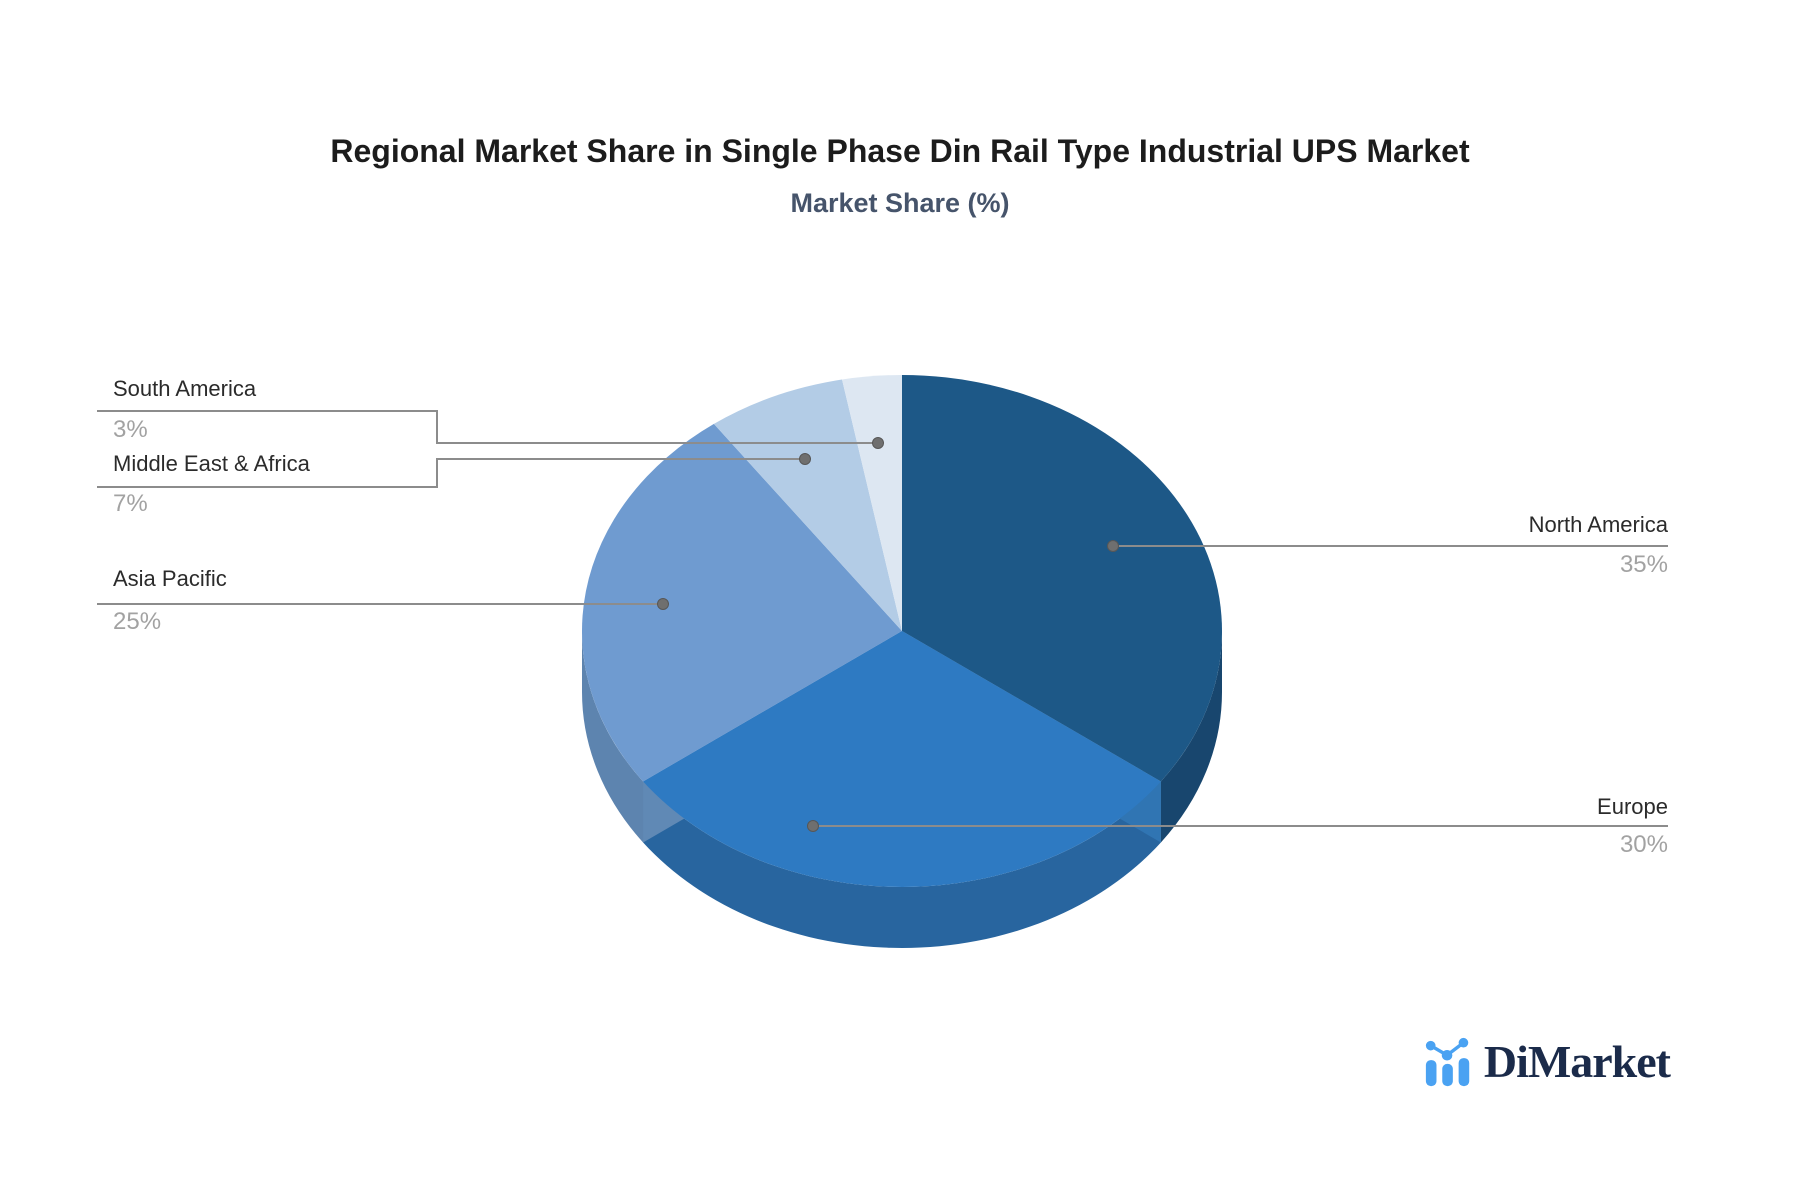 This screenshot has width=1800, height=1196. What do you see at coordinates (742, 602) in the screenshot?
I see `pie-slice-asia-pacific` at bounding box center [742, 602].